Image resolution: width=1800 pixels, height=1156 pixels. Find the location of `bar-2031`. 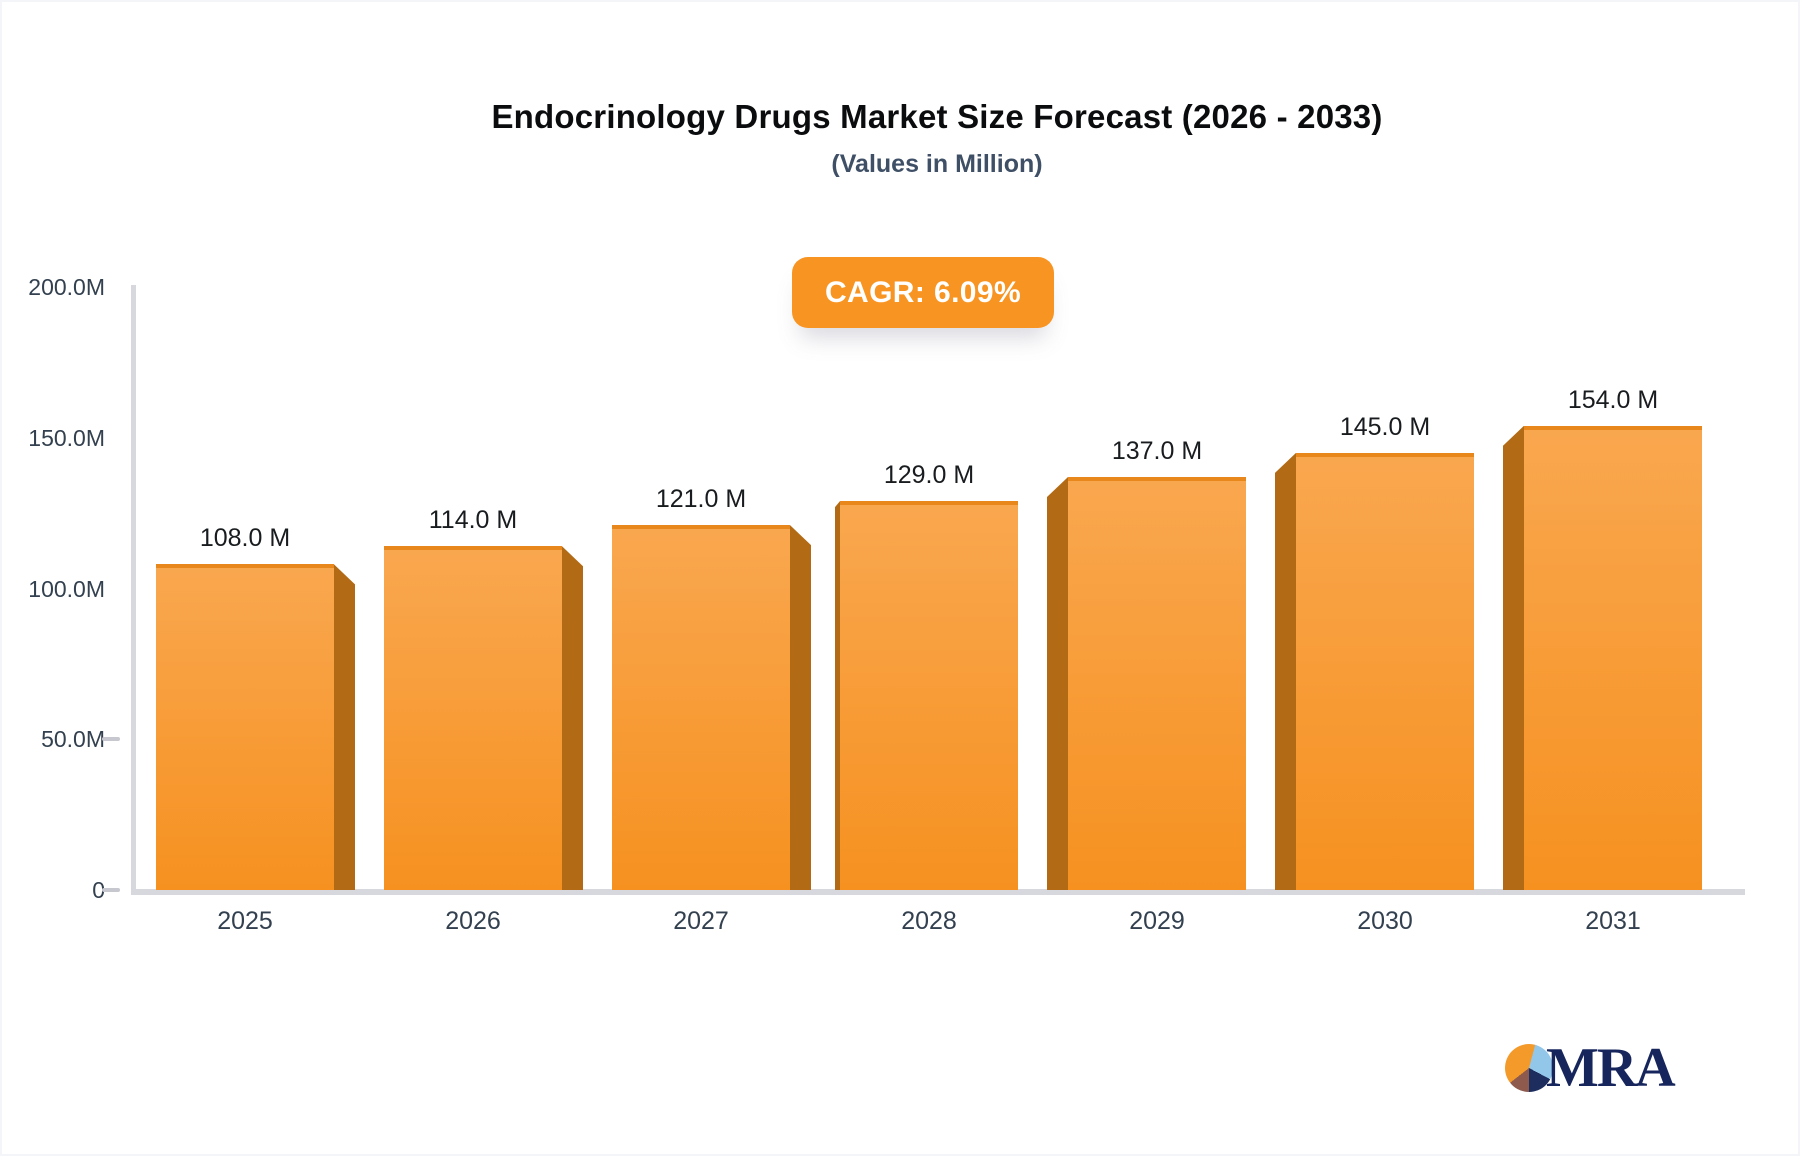

bar-2031 is located at coordinates (1613, 657).